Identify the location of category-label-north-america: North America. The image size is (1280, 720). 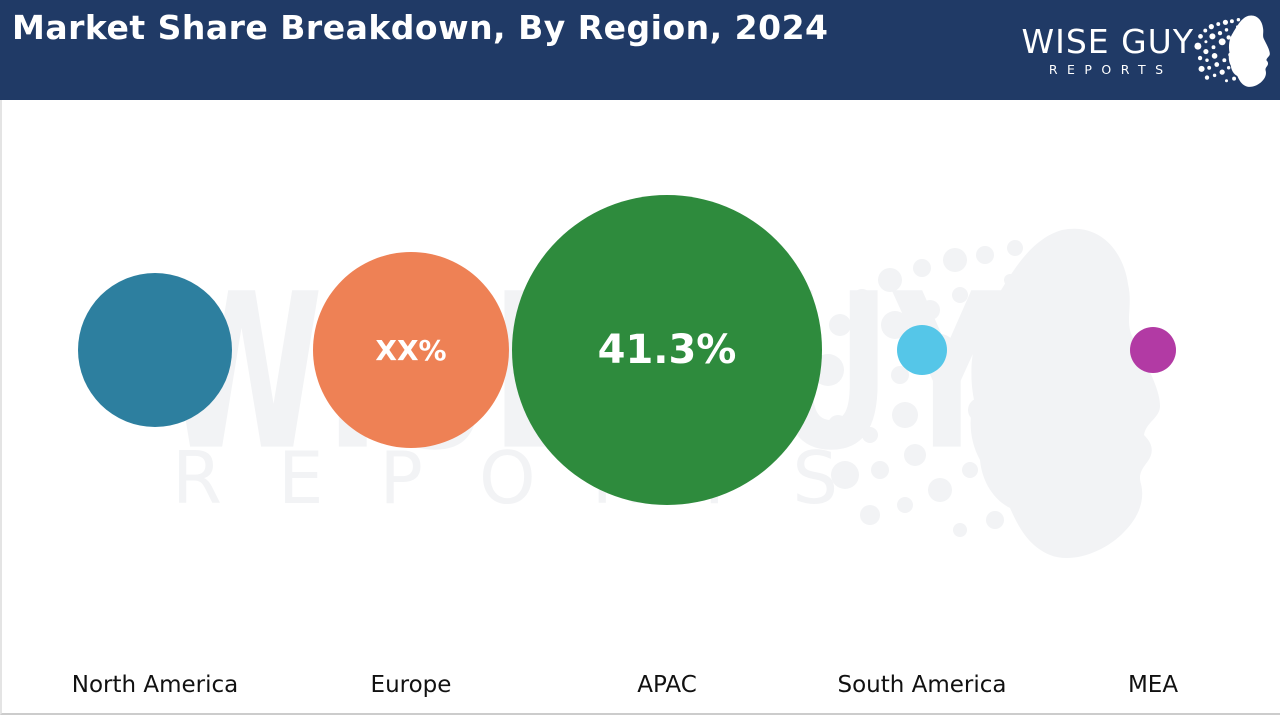
(155, 685).